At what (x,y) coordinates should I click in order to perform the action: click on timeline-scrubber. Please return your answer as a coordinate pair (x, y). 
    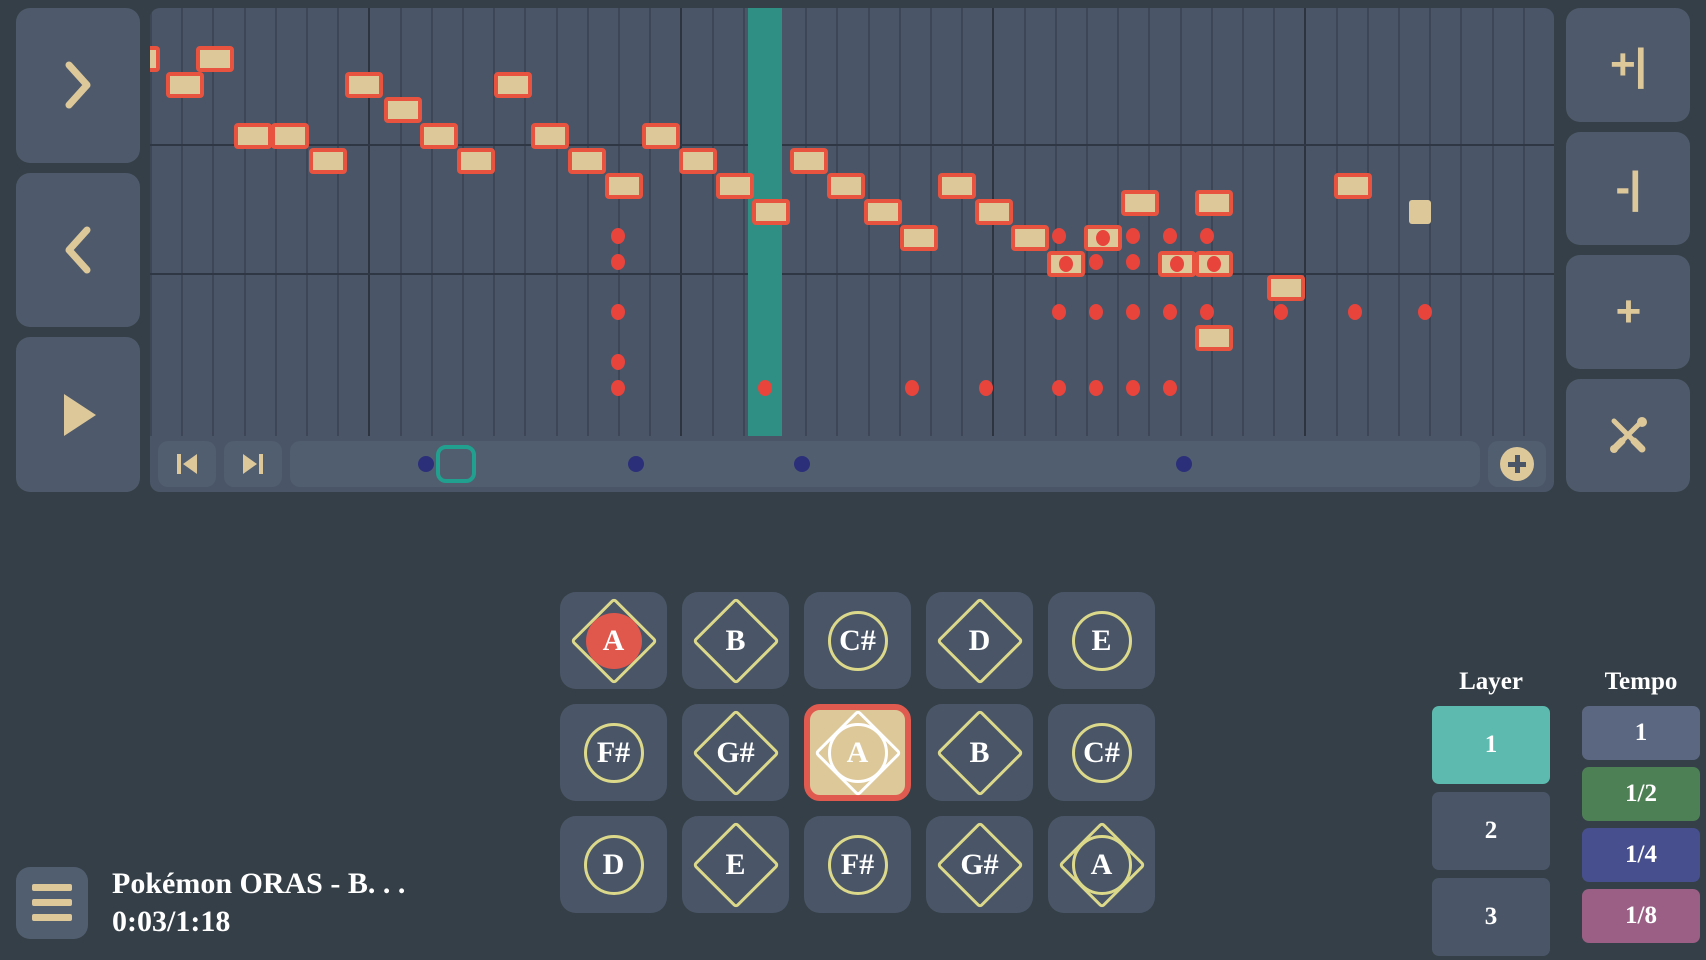
    Looking at the image, I should click on (885, 464).